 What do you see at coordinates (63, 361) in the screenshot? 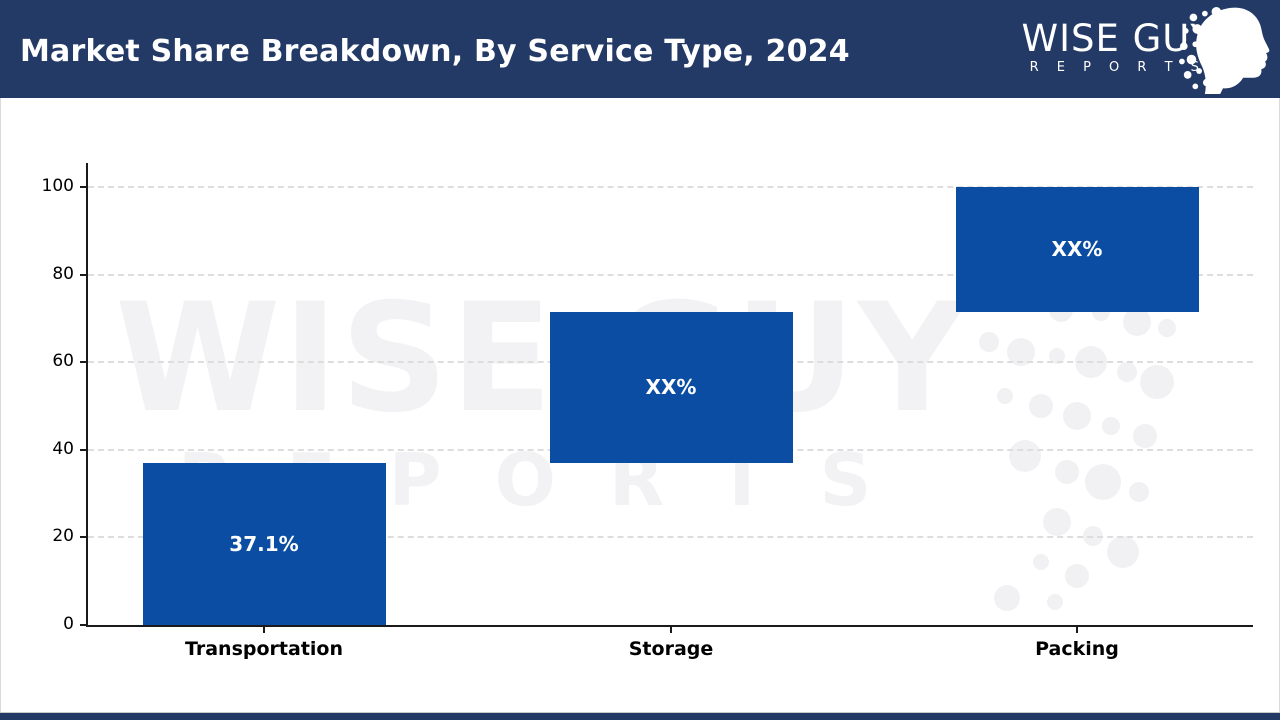
I see `ytick-label-60: 60` at bounding box center [63, 361].